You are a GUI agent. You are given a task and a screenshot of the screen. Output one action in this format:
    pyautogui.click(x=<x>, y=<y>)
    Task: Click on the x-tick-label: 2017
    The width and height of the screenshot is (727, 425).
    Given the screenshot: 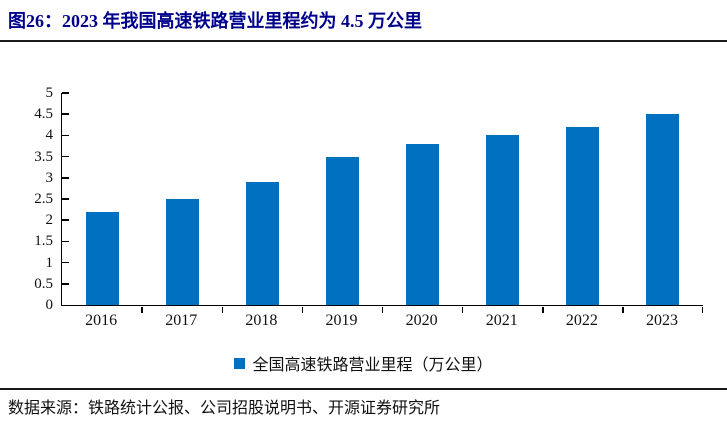 What is the action you would take?
    pyautogui.click(x=181, y=320)
    